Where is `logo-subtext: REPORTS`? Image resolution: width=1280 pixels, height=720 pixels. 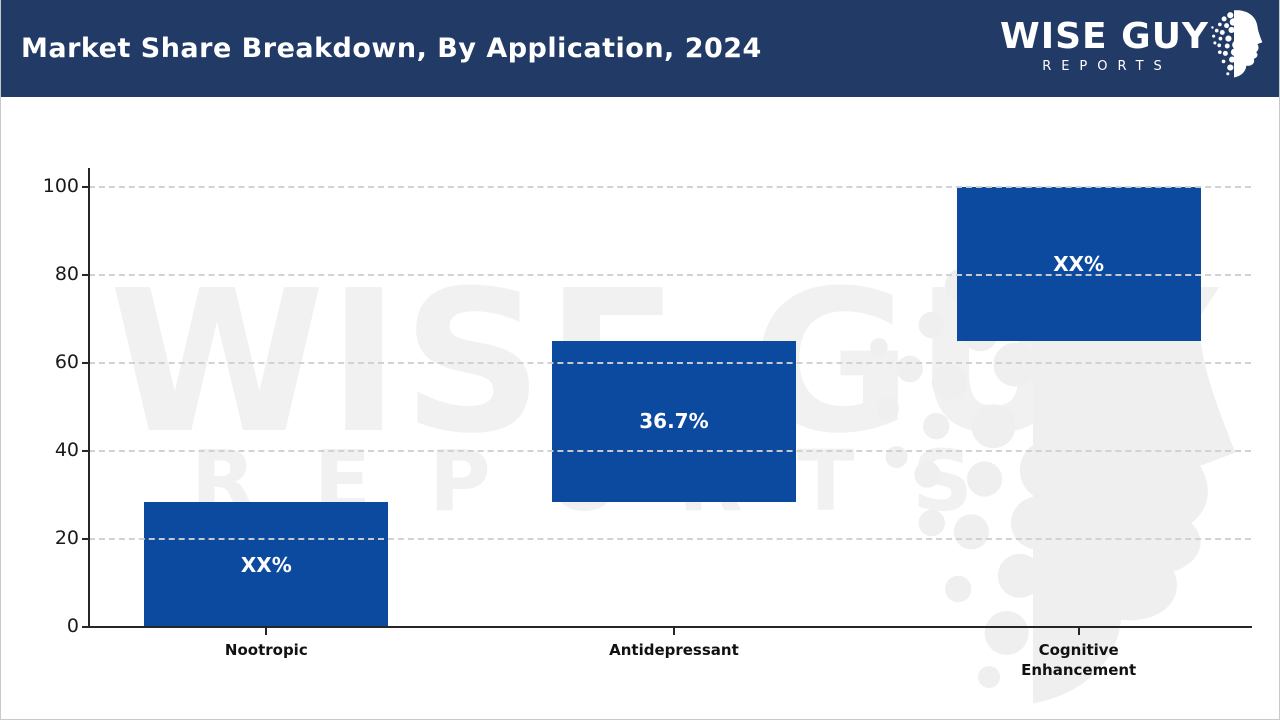
logo-subtext: REPORTS is located at coordinates (1107, 66).